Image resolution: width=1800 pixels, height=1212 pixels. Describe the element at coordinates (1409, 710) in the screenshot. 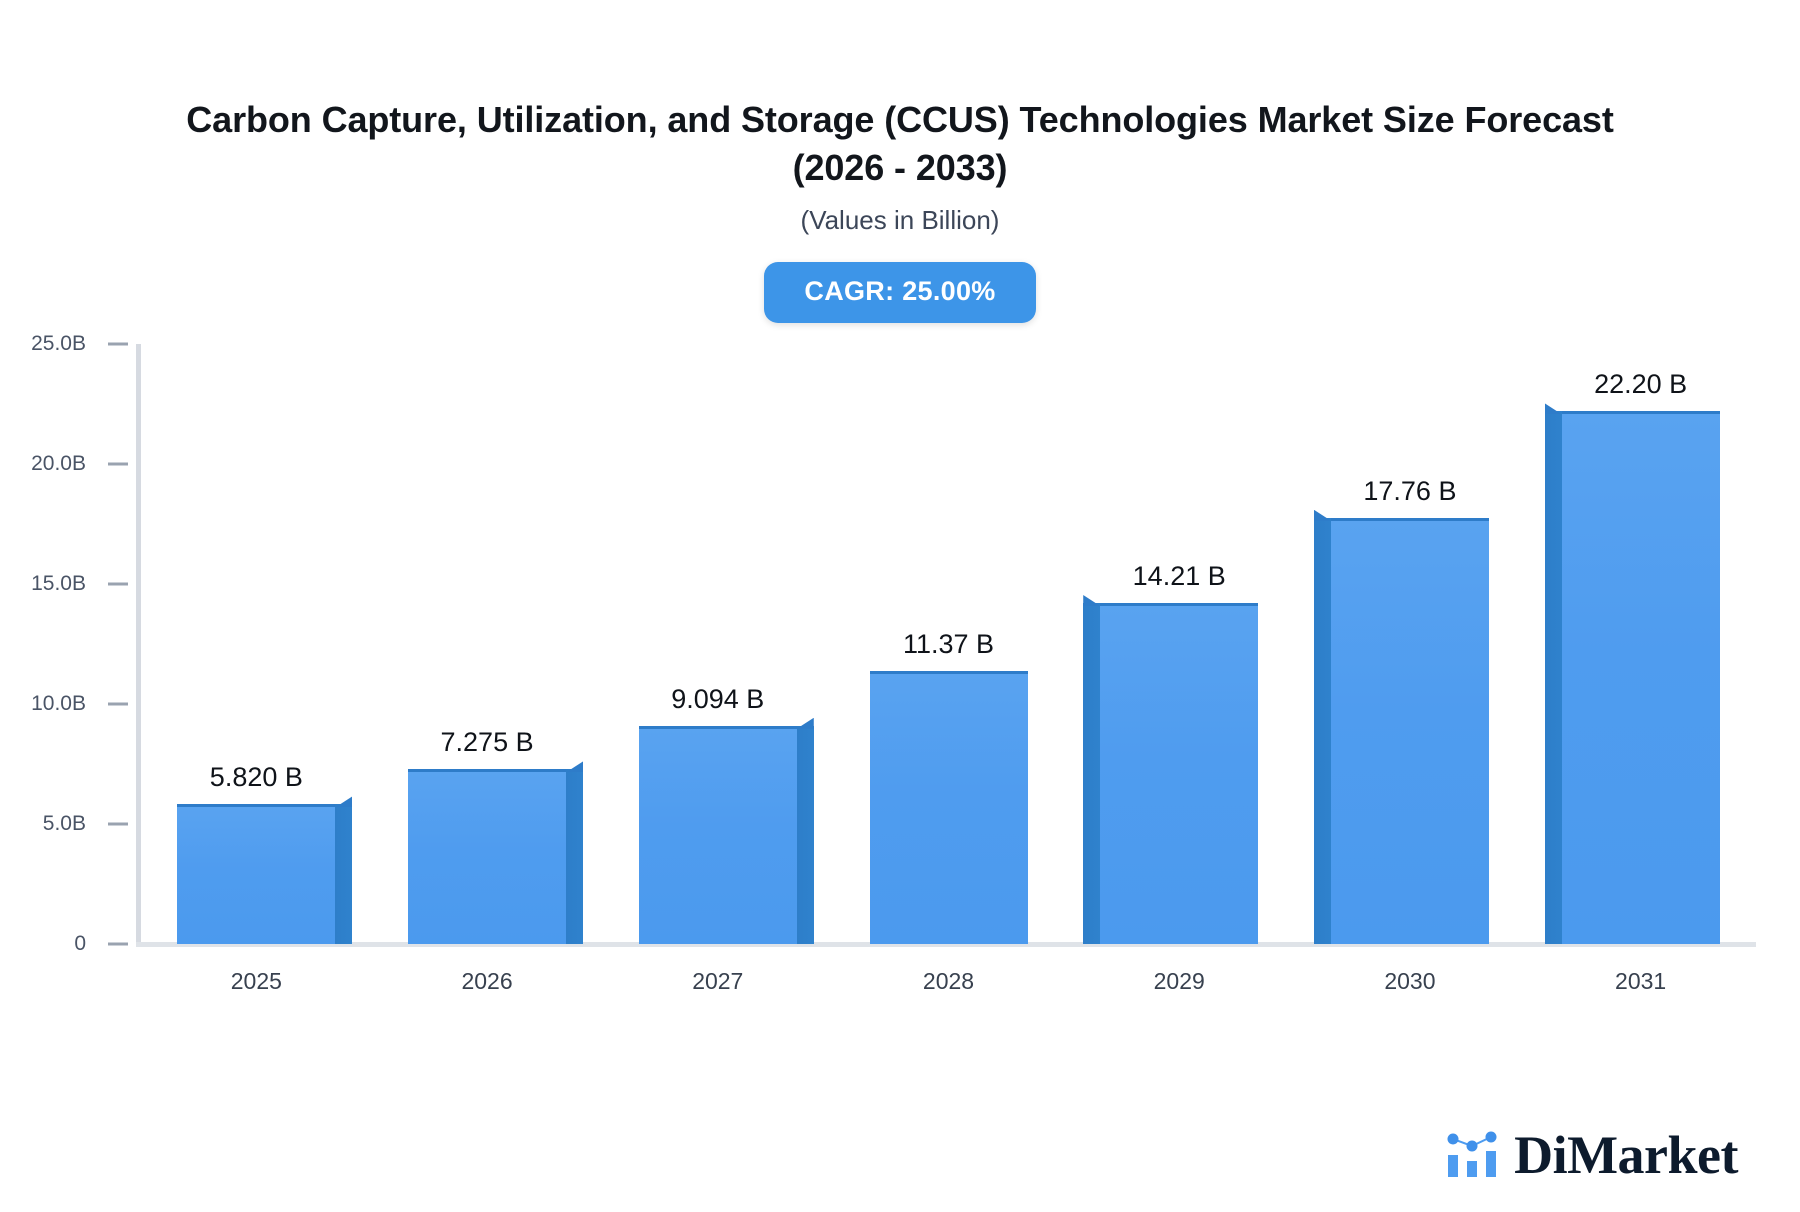

I see `bar-face: 17.76 B` at that location.